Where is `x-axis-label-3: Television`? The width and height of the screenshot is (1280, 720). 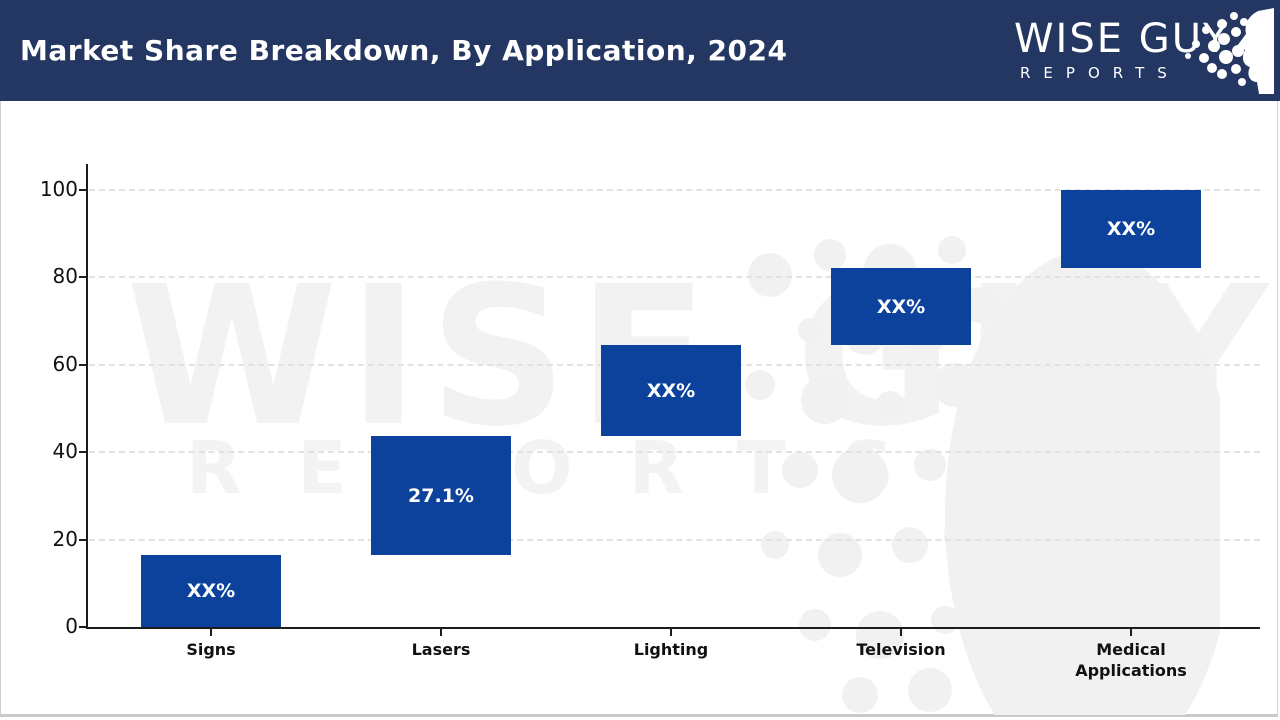
x-axis-label-3: Television is located at coordinates (901, 649).